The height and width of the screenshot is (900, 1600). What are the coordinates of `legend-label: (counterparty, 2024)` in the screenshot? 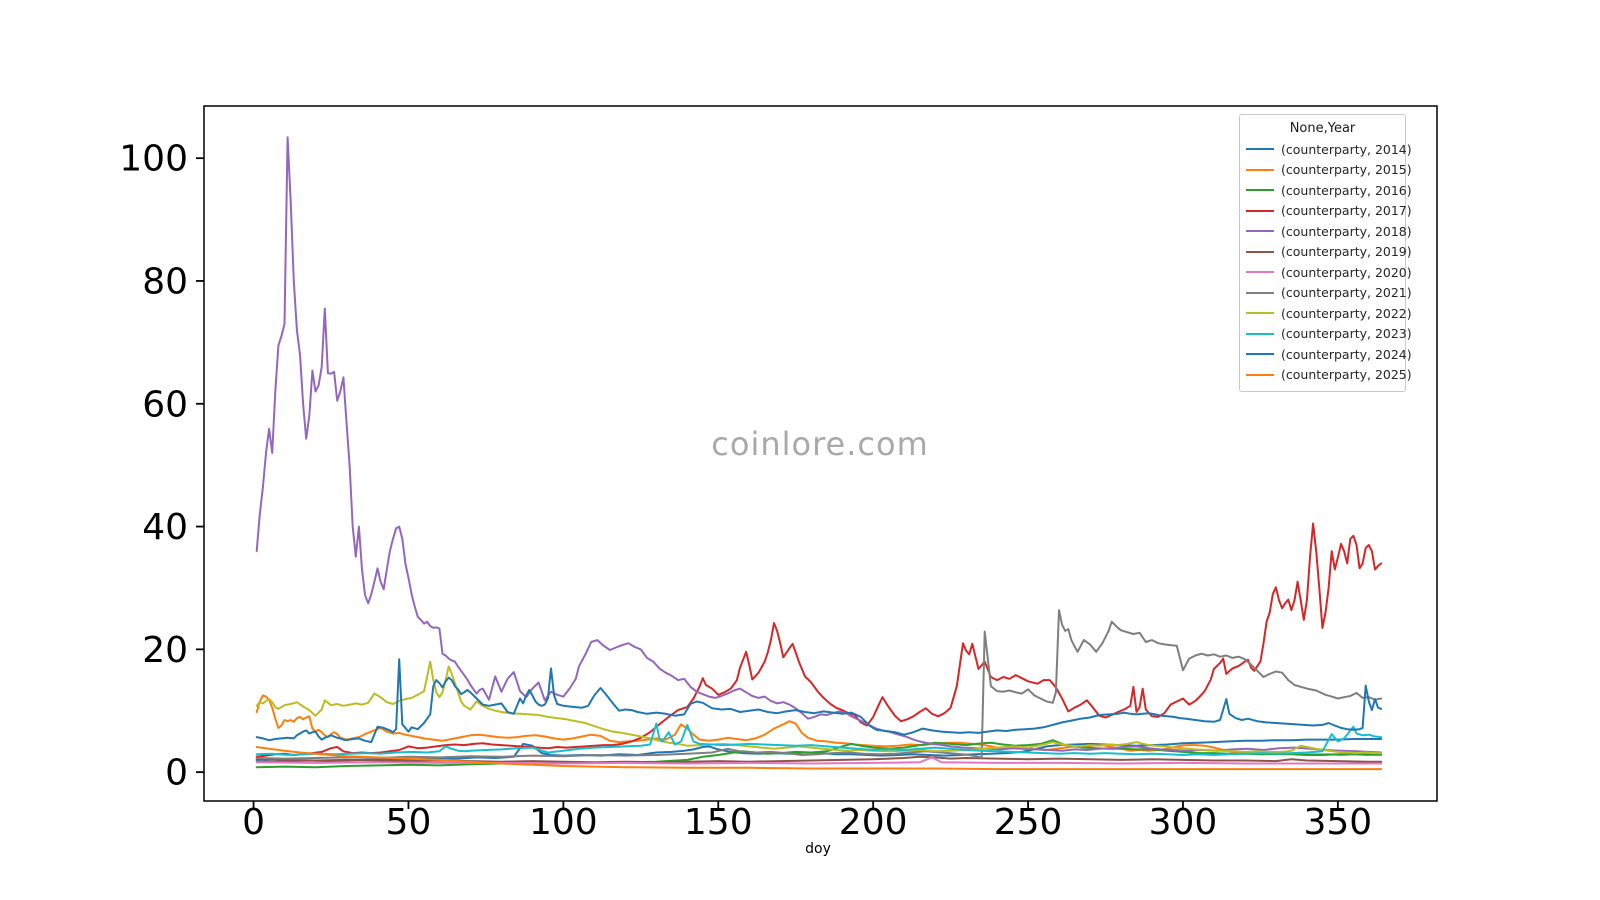 It's located at (1346, 354).